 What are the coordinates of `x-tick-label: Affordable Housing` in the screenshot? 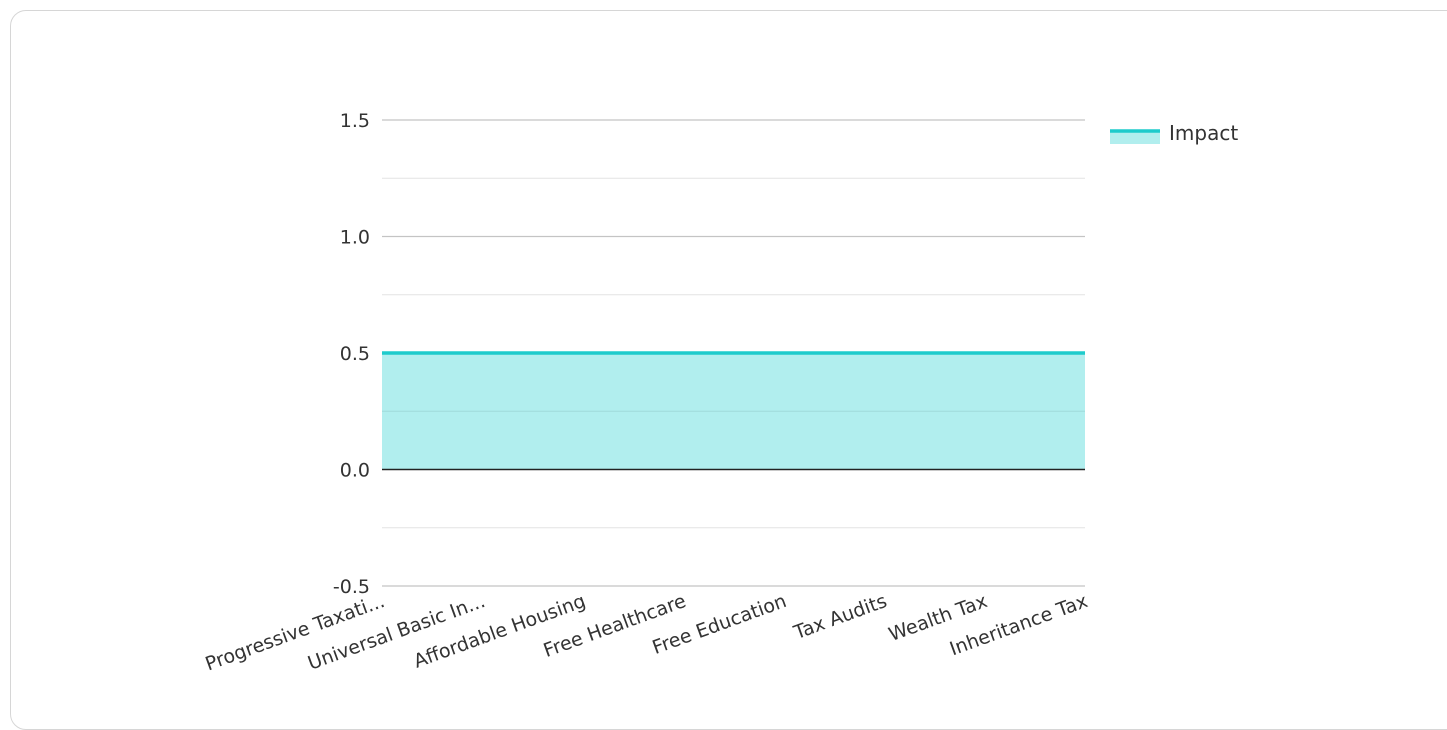 It's located at (500, 631).